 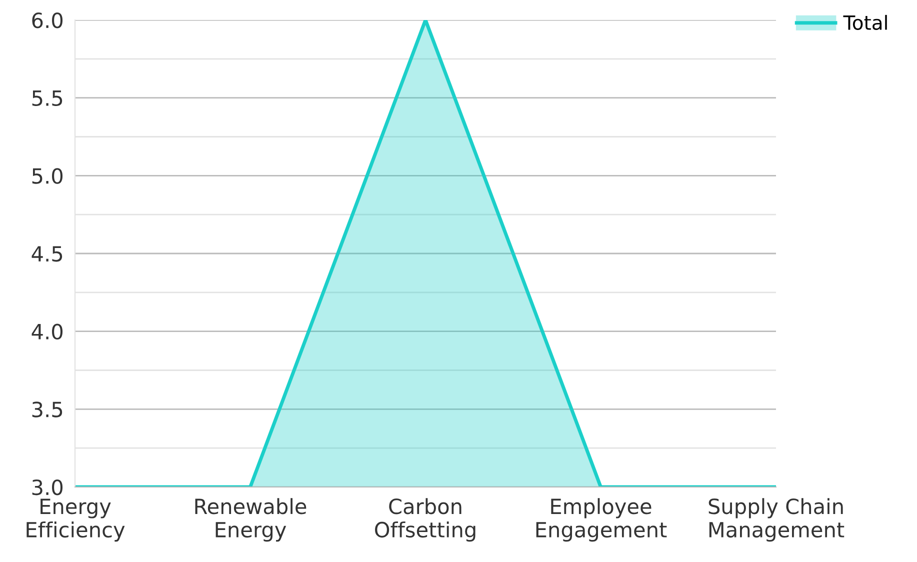 What do you see at coordinates (75, 520) in the screenshot?
I see `x-tick-label: Energy Efficiency` at bounding box center [75, 520].